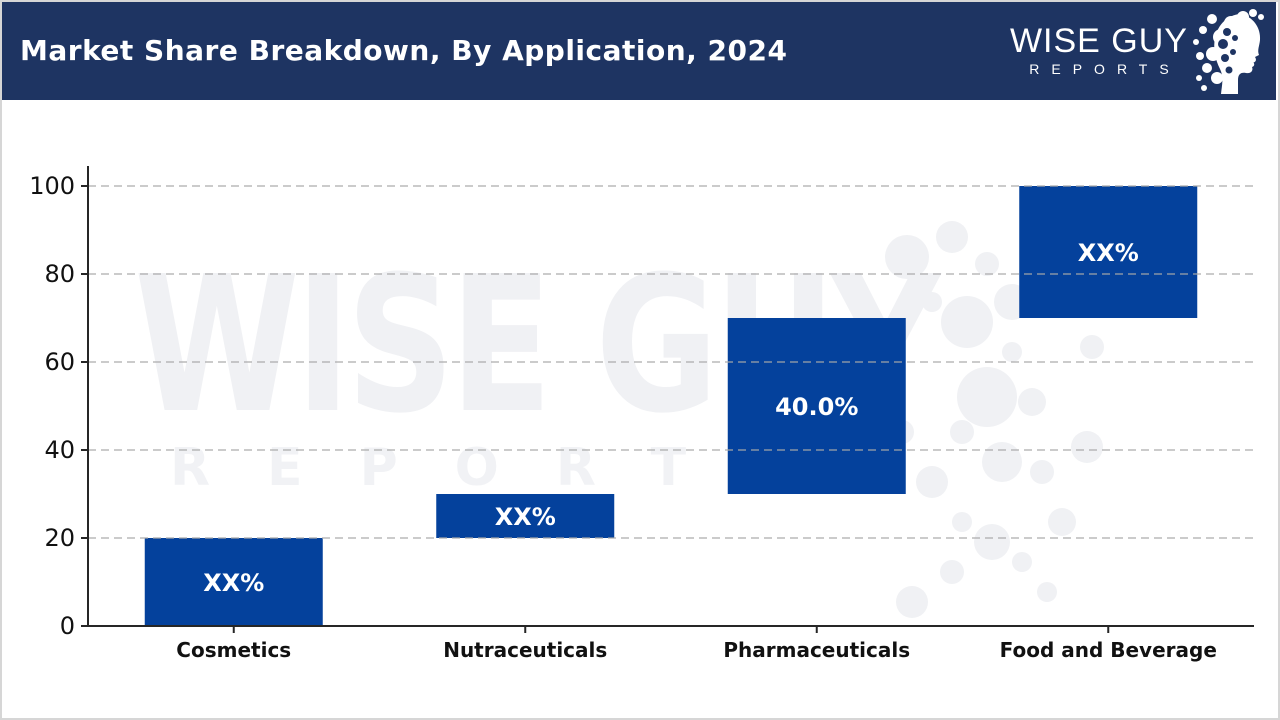  I want to click on y-tick-label: 0, so click(67, 626).